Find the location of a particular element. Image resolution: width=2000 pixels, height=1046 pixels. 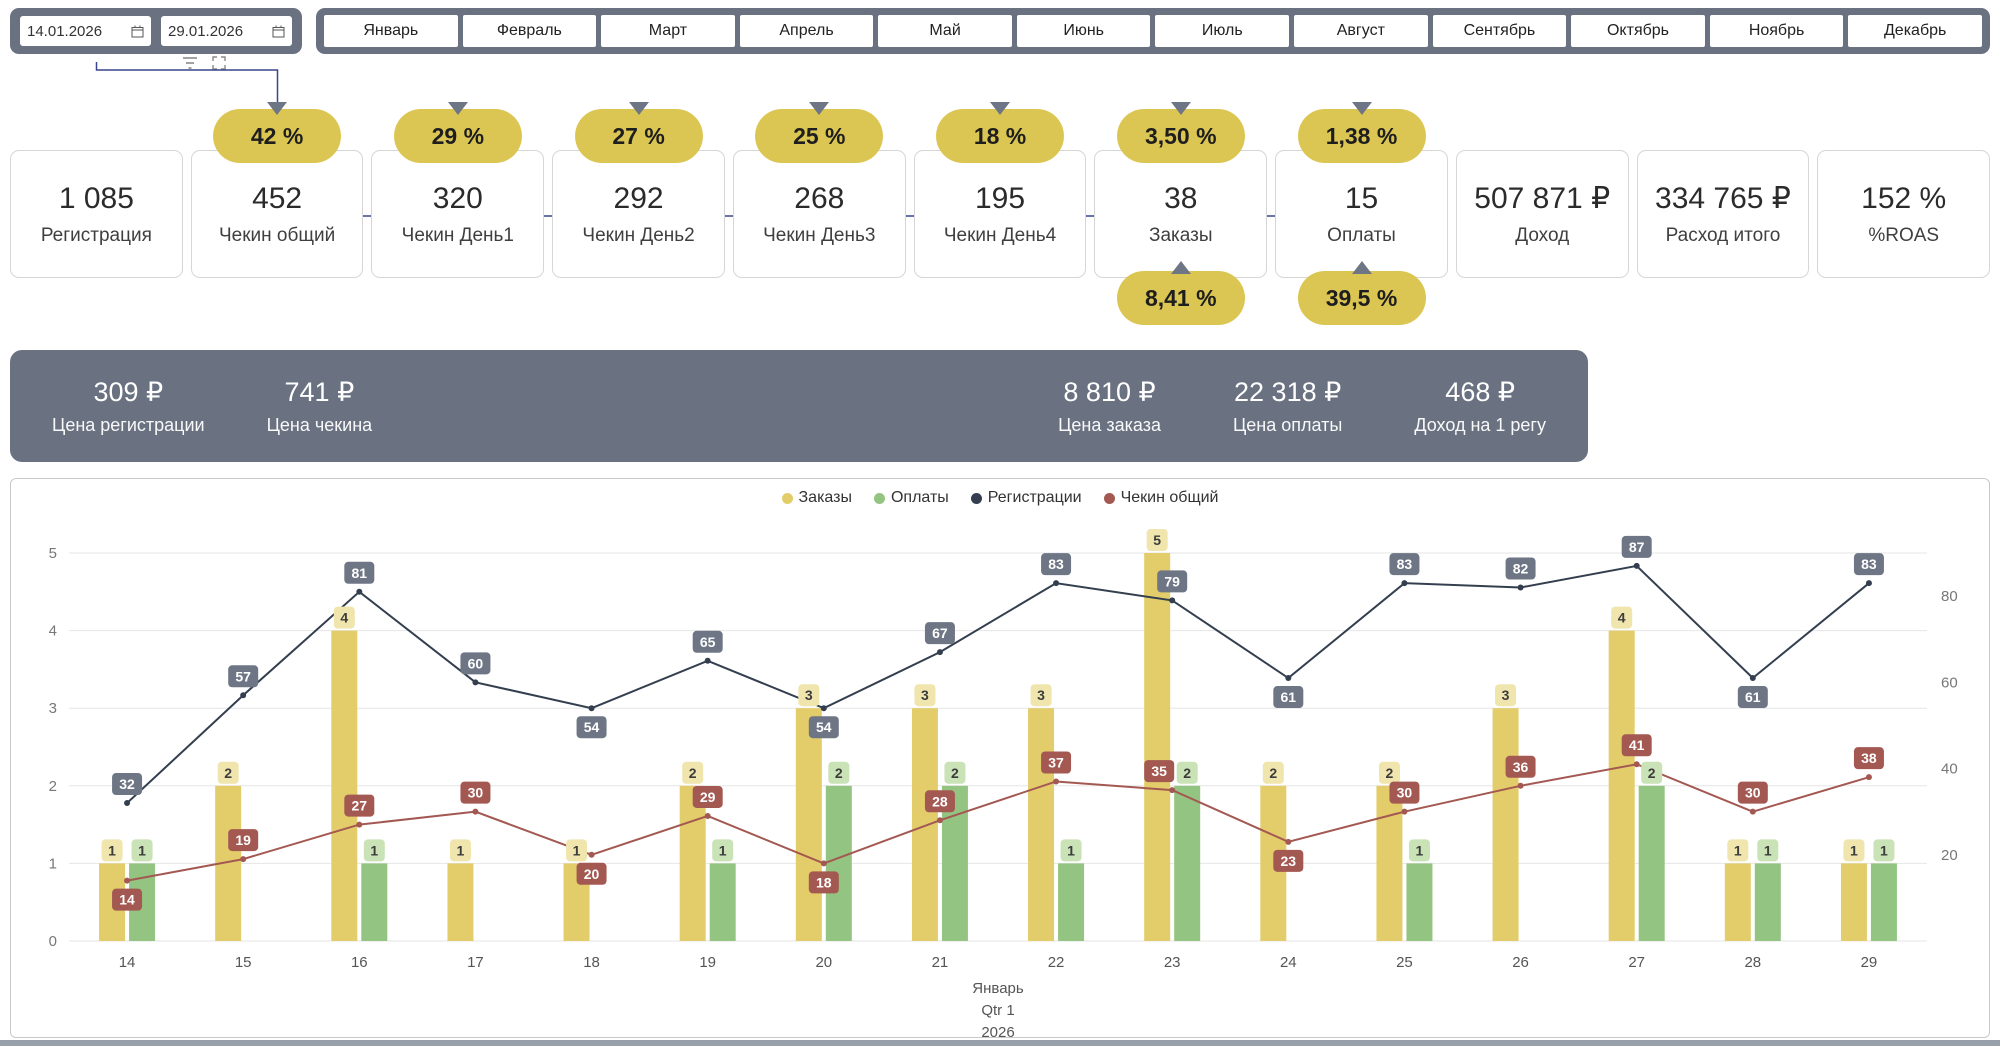

funnel-card-8: 15 Оплаты 1,38 % 39,5 % is located at coordinates (1361, 213).